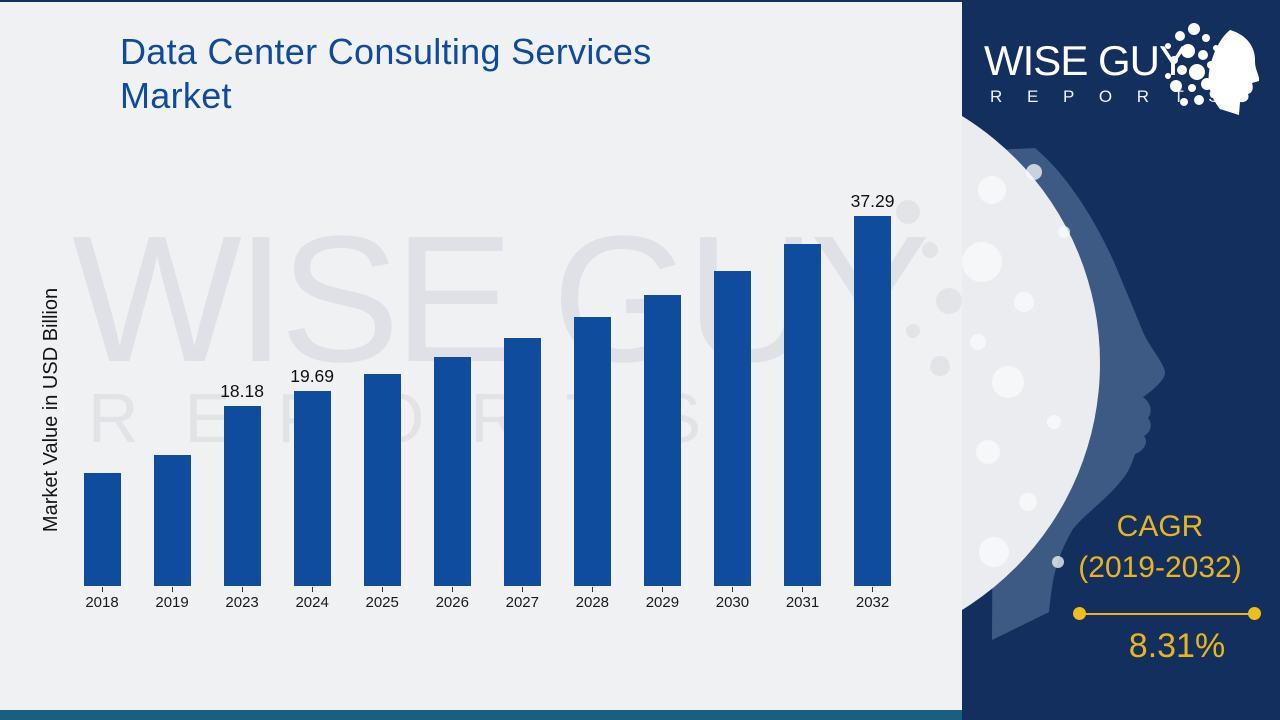  I want to click on x-tick-2031, so click(802, 589).